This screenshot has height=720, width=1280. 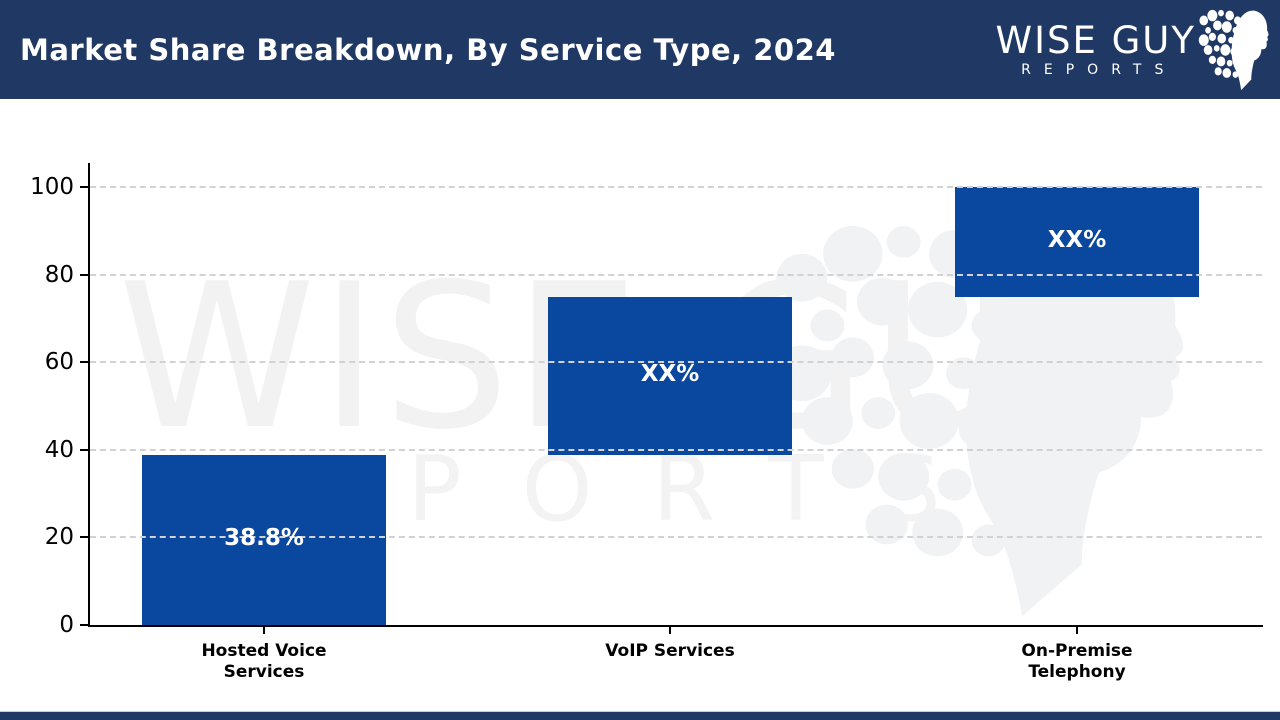 I want to click on y-axis-tick-label: 0, so click(x=66, y=625).